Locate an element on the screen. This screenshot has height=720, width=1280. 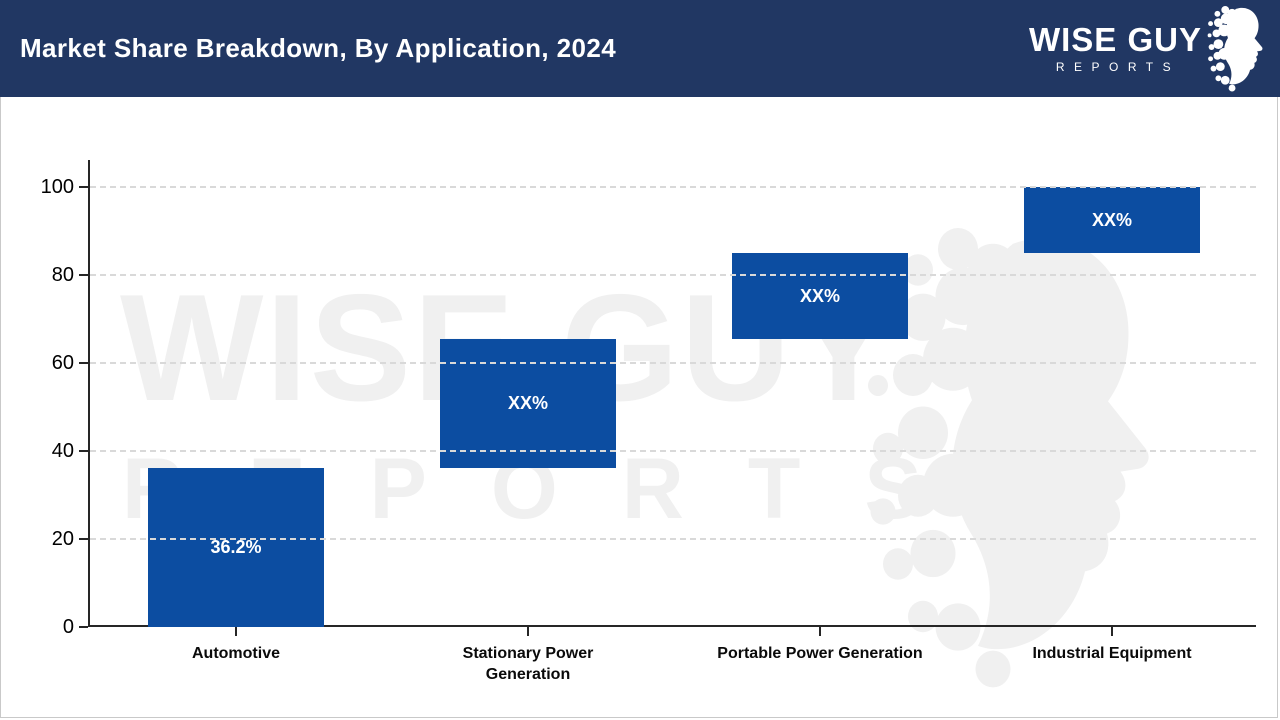
y-tick-label: 20 is located at coordinates (62, 539).